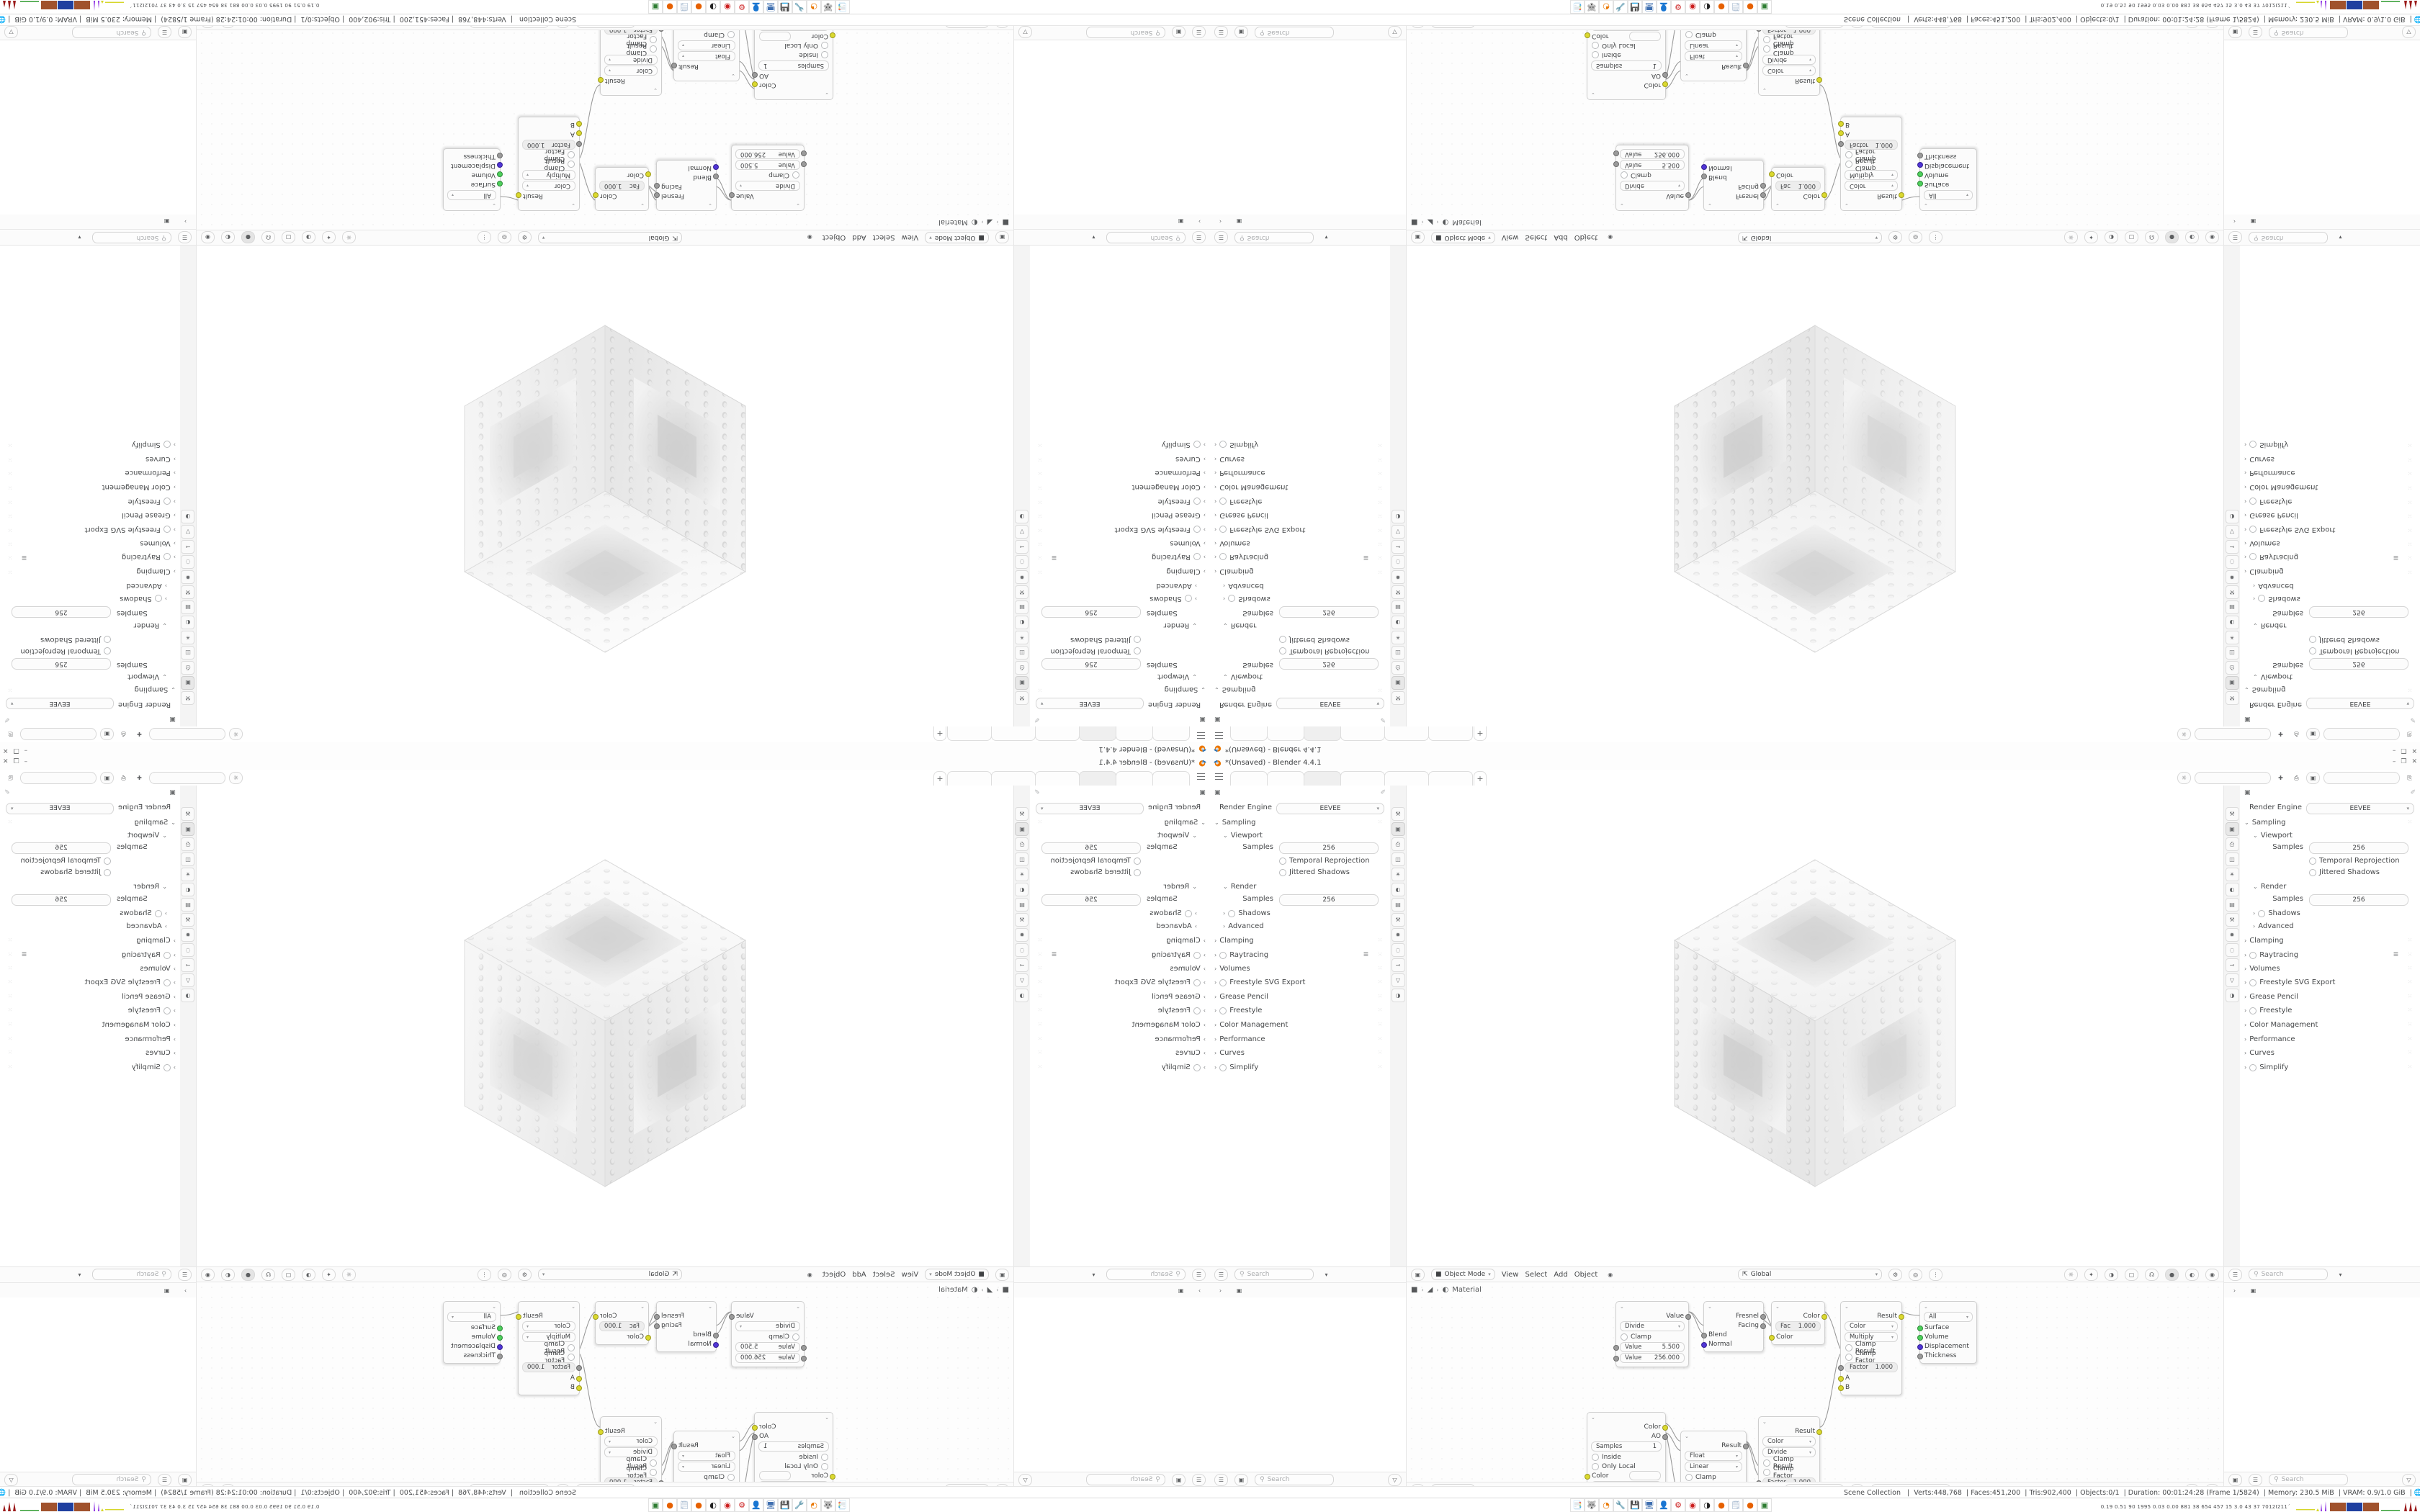  What do you see at coordinates (1235, 689) in the screenshot?
I see `properties-section-sampling: ⌄ Sampling` at bounding box center [1235, 689].